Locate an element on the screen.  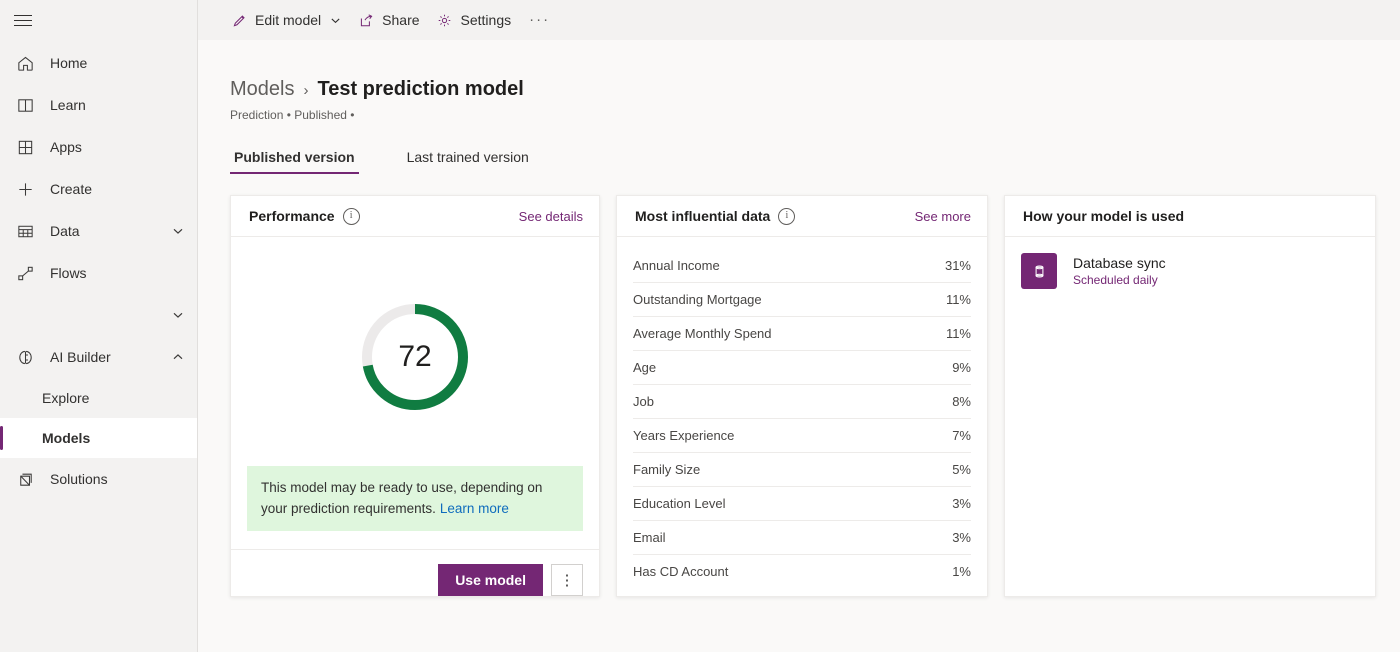
sidebar-item-ai-builder: AI Builder is located at coordinates (98, 357).